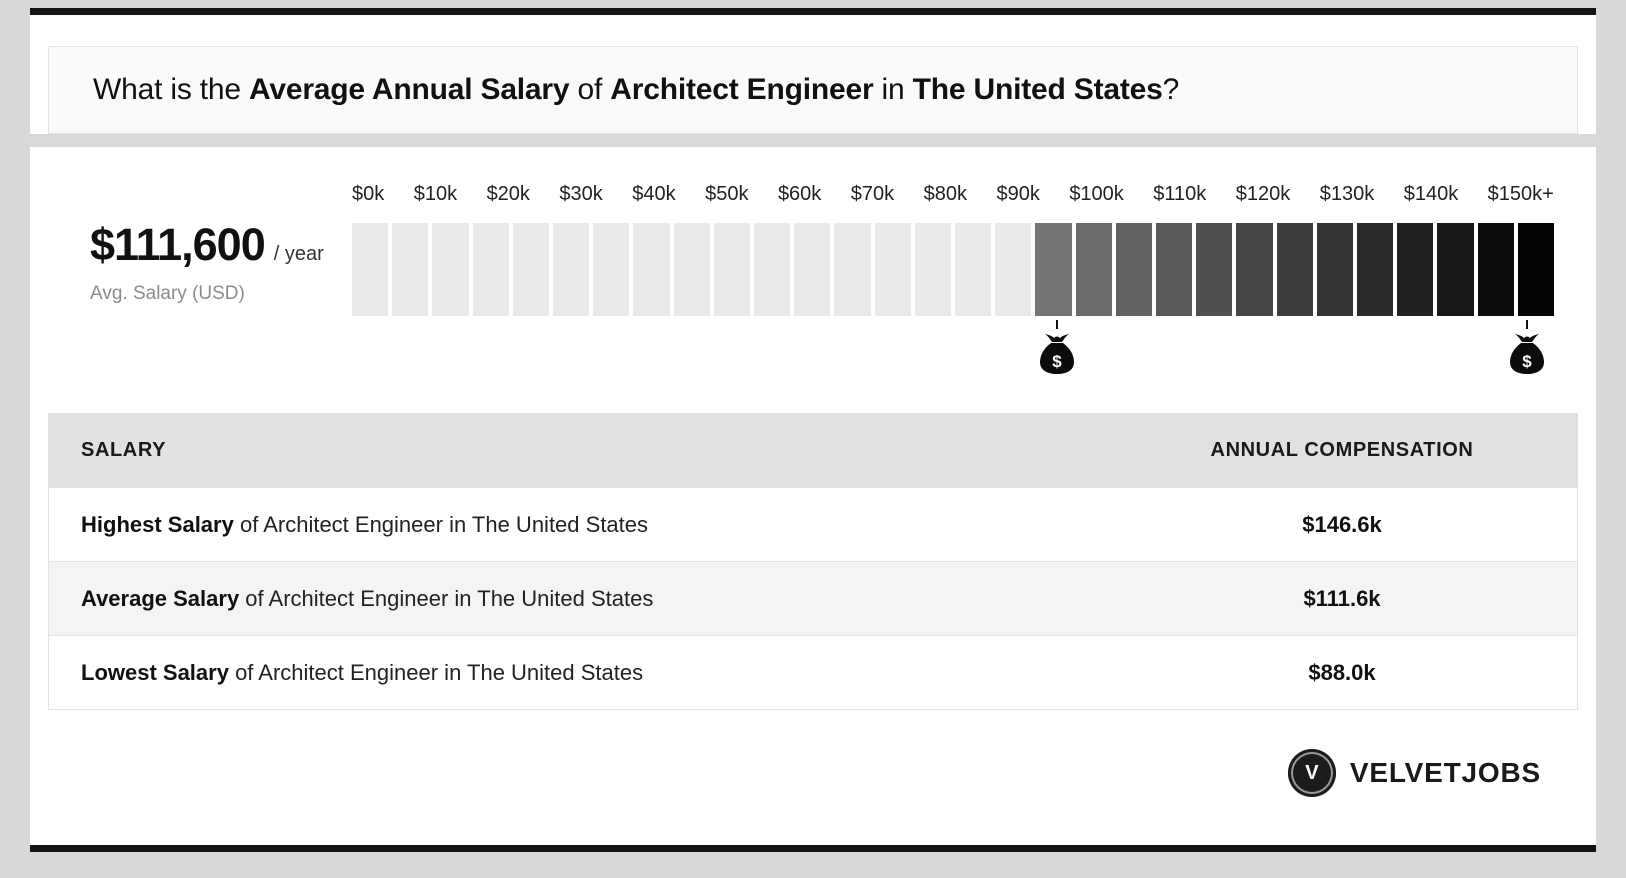 This screenshot has height=878, width=1626. I want to click on axis-tick: $10k, so click(435, 194).